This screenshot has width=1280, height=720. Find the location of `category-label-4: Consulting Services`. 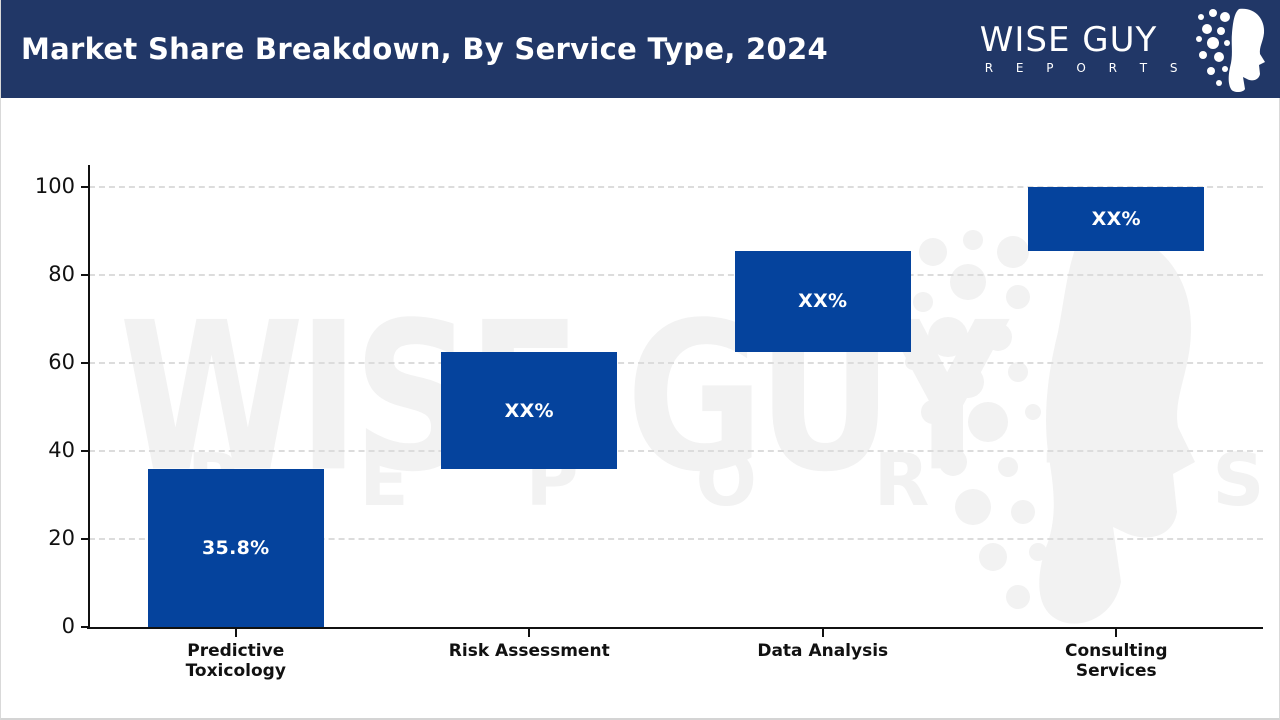

category-label-4: Consulting Services is located at coordinates (1116, 661).